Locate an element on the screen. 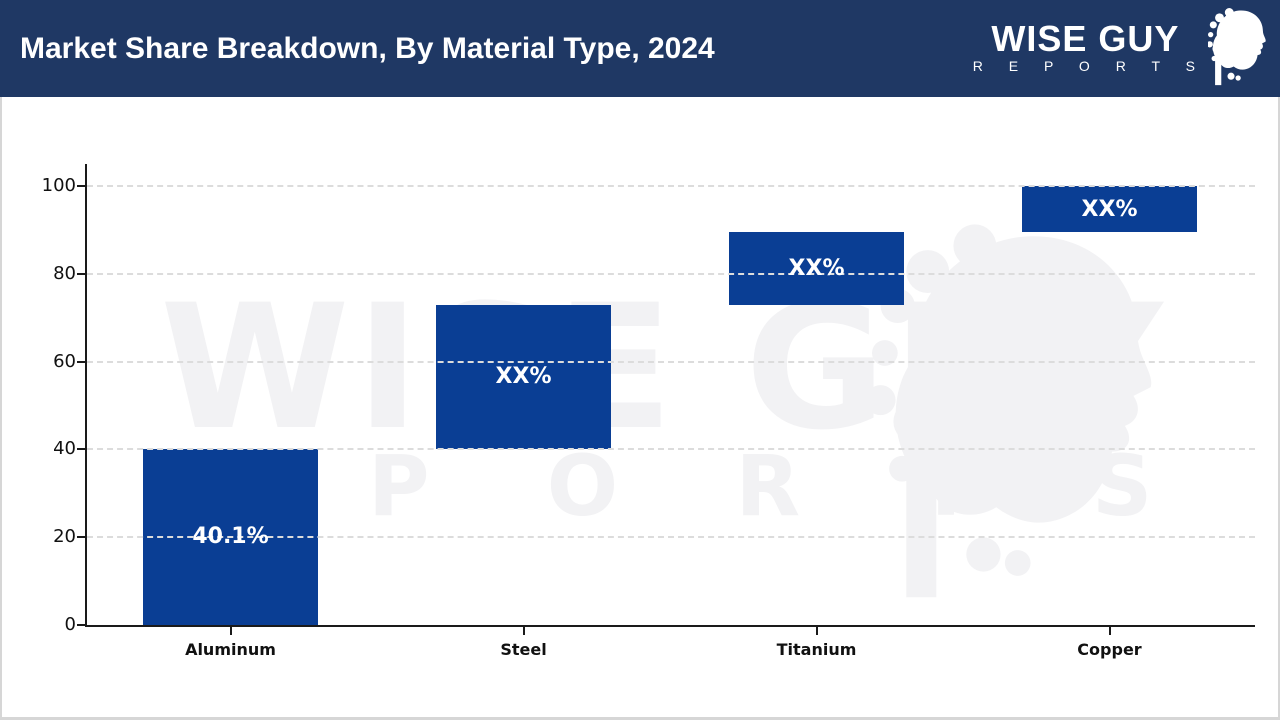  wiseguy-logo: WISE GUY R E P O R T S is located at coordinates (1117, 47).